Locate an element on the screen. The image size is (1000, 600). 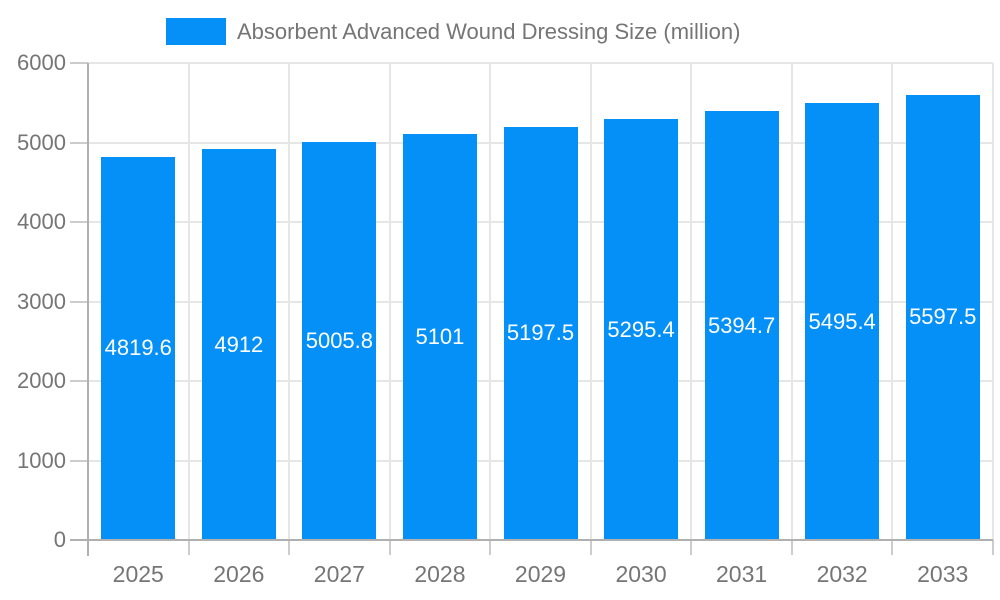
bar-2026: 4912 is located at coordinates (238, 344).